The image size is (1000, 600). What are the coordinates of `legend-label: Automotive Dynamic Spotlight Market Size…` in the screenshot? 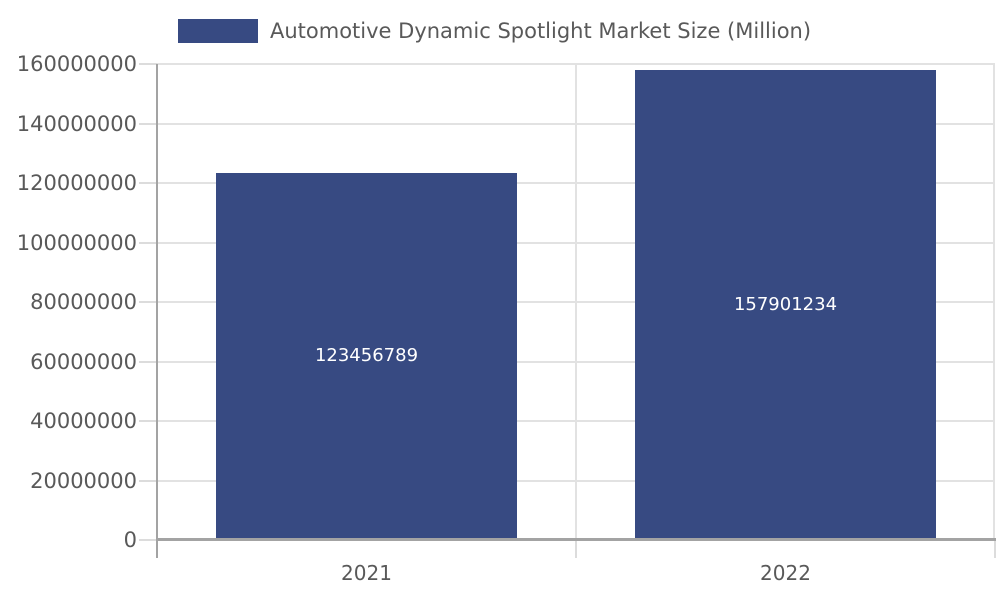 It's located at (541, 31).